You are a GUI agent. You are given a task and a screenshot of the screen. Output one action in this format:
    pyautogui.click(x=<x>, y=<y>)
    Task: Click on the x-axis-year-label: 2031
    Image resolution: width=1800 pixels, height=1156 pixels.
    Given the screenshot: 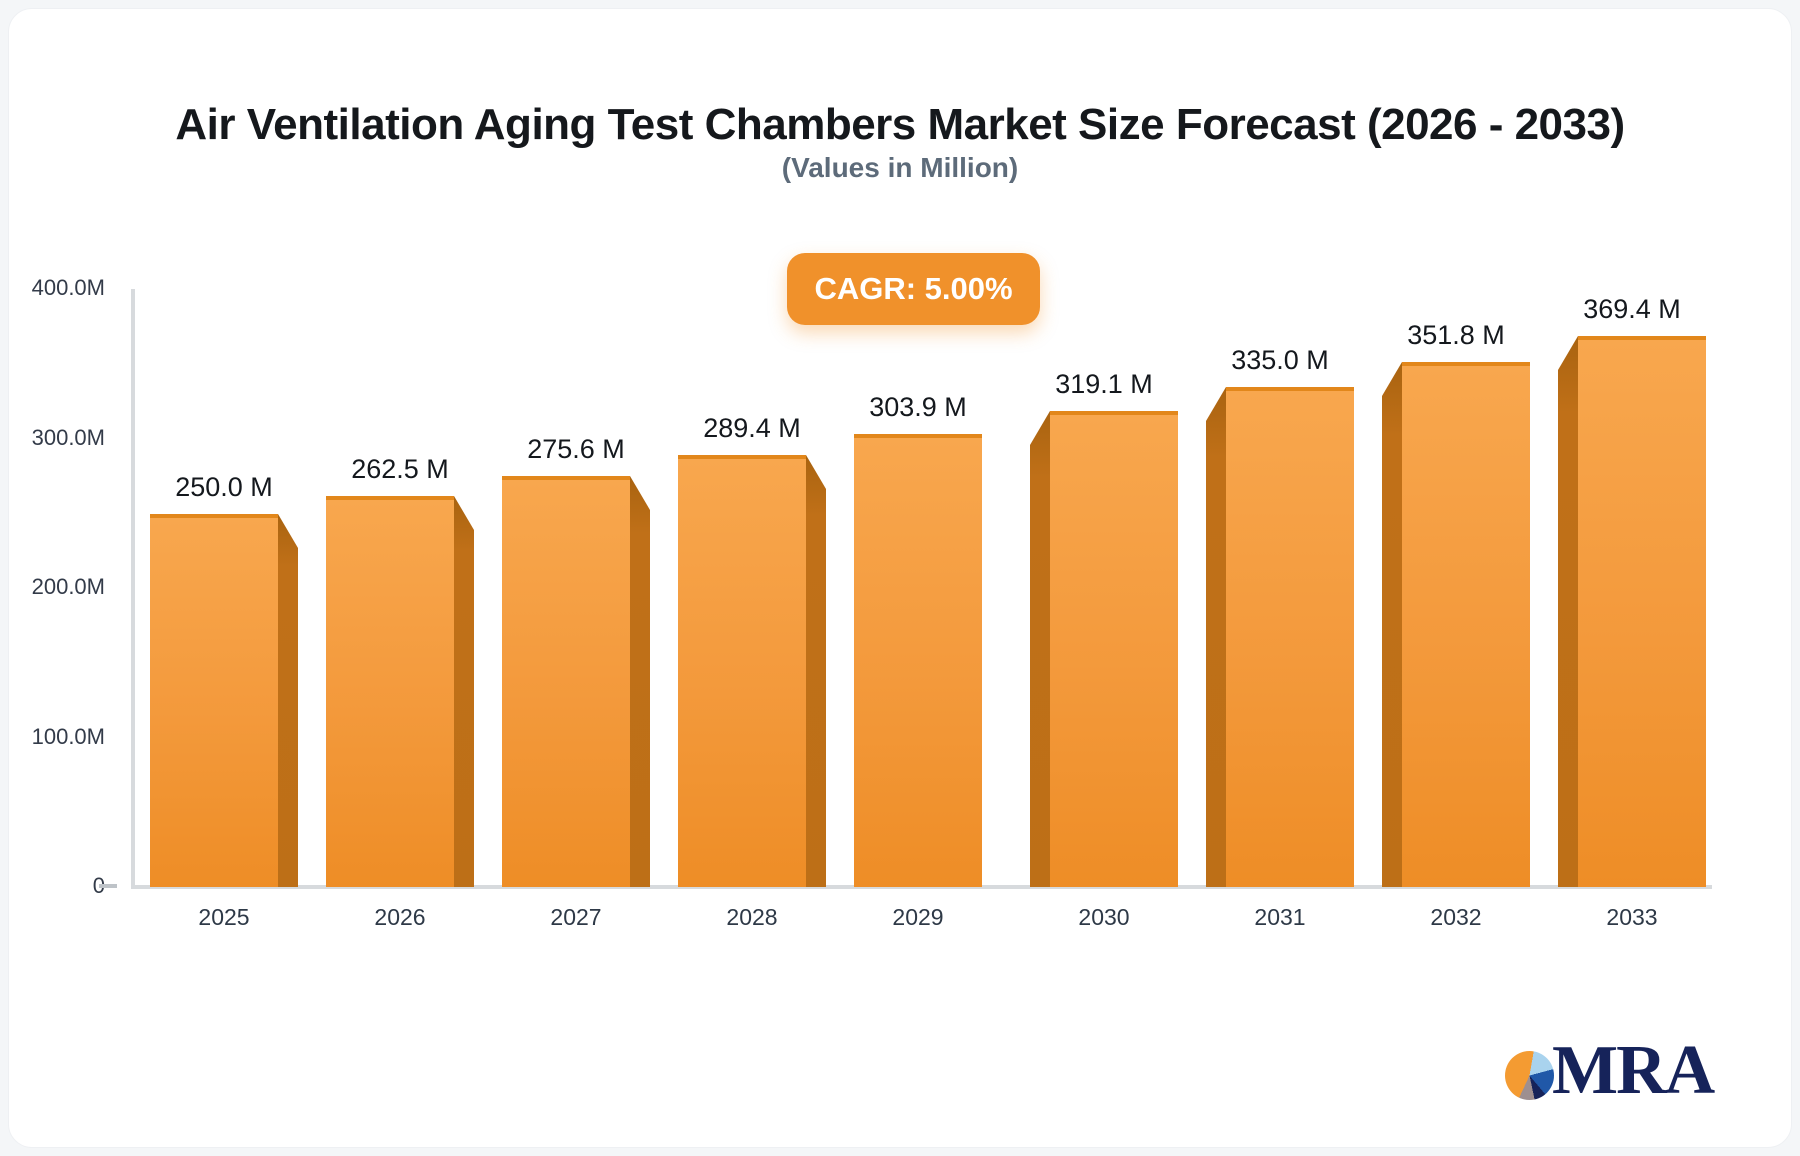 What is the action you would take?
    pyautogui.click(x=1280, y=917)
    